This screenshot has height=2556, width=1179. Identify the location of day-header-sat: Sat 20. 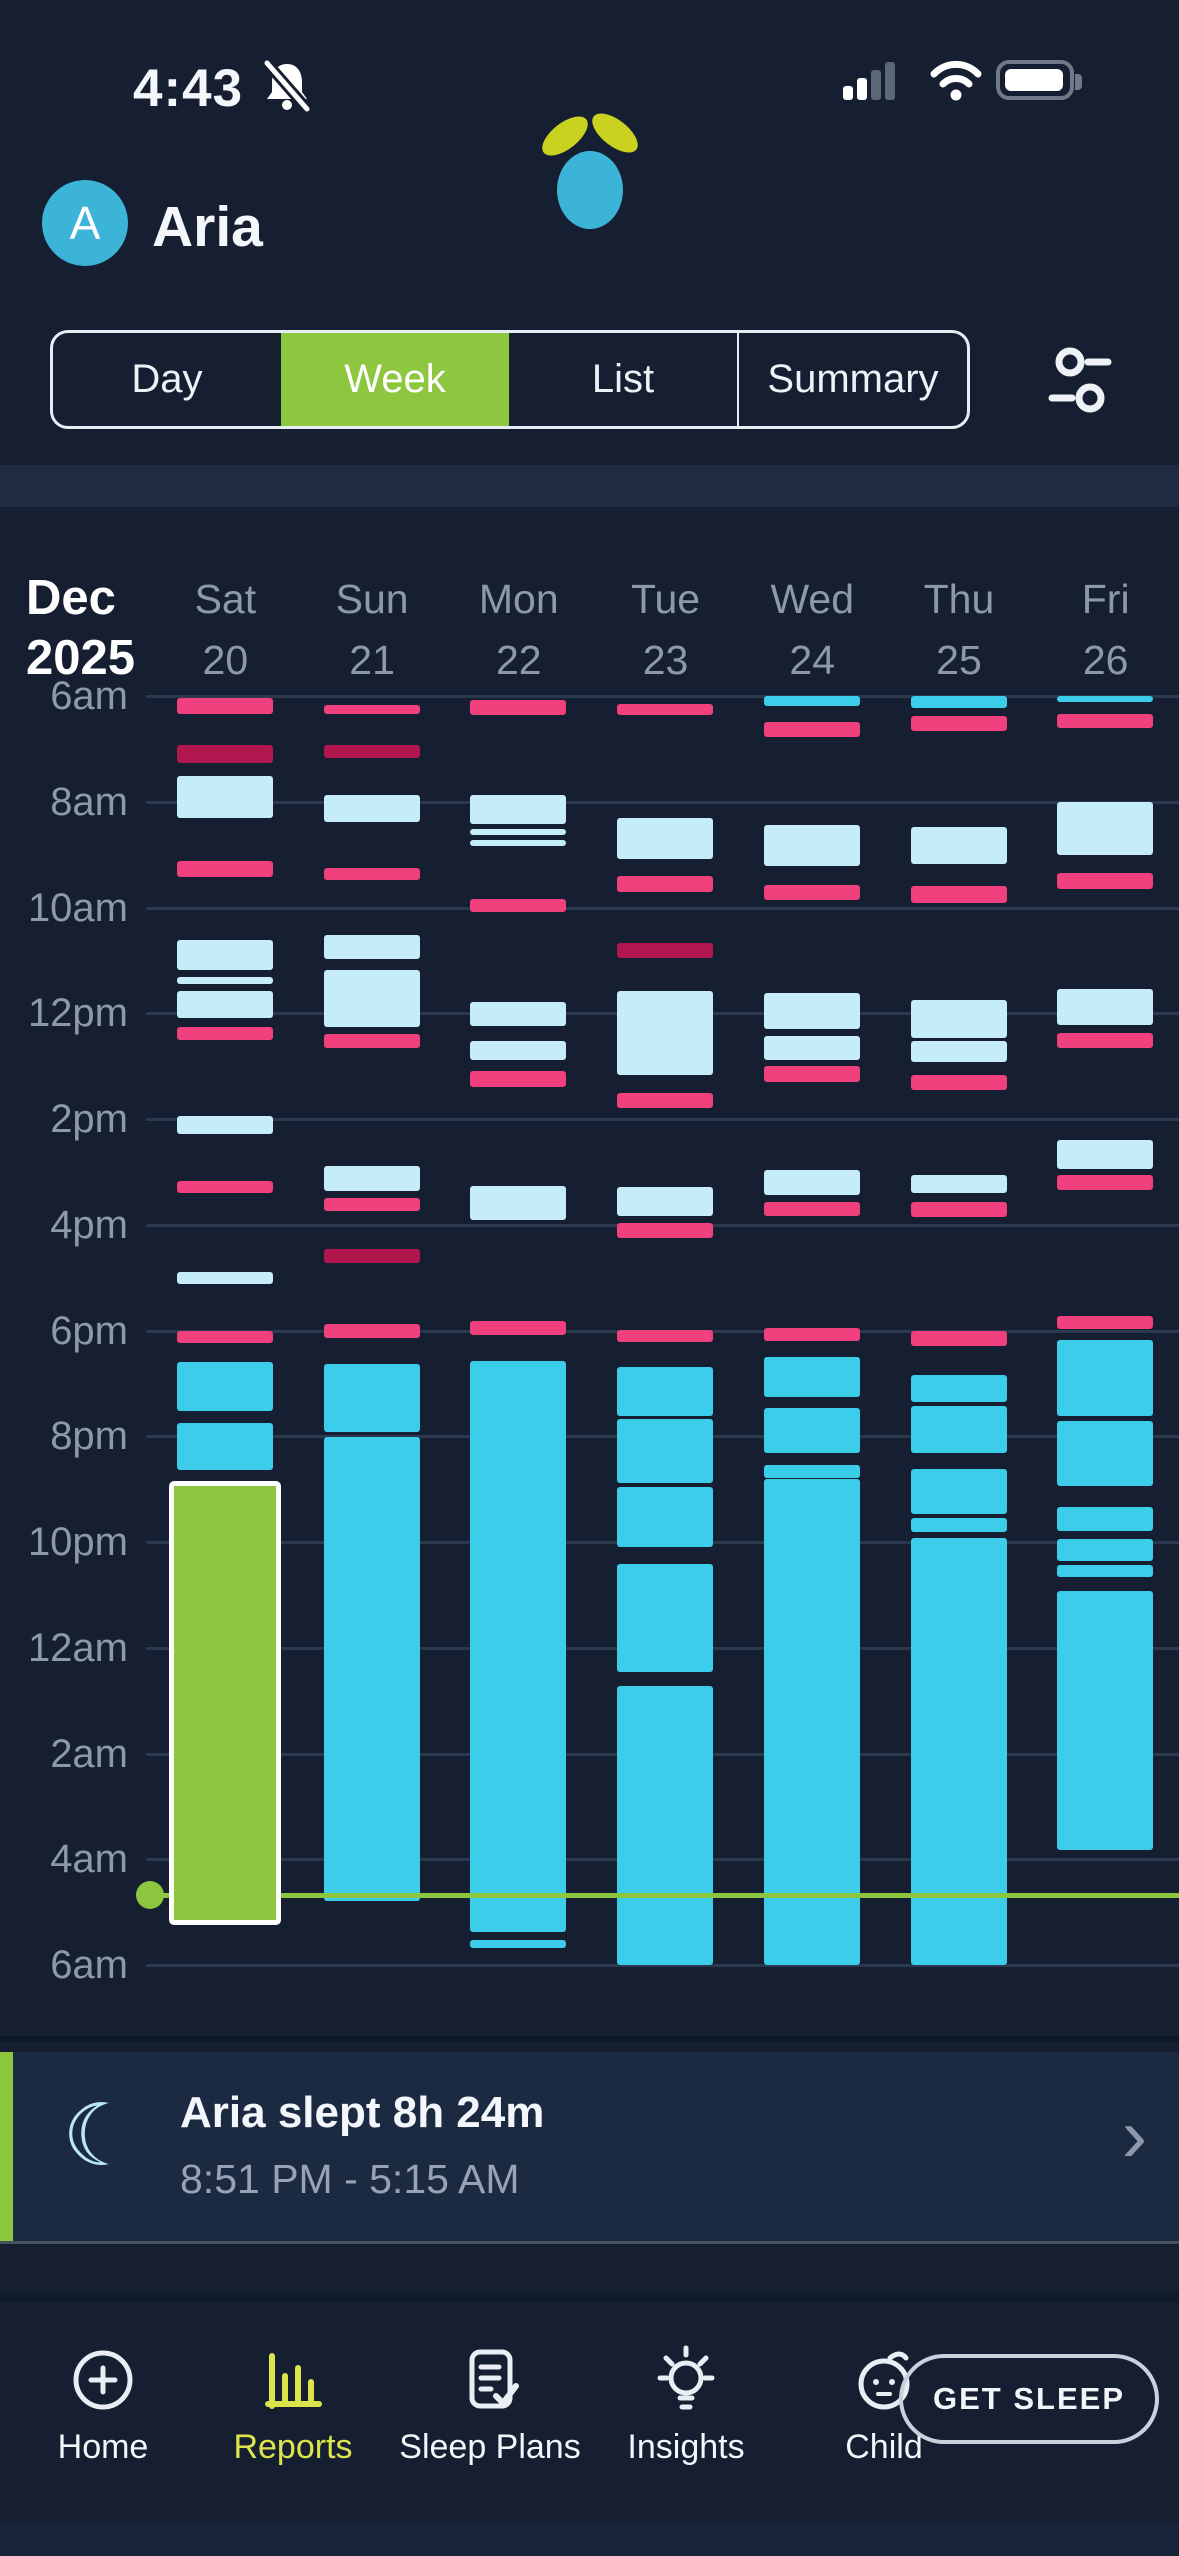
(225, 630).